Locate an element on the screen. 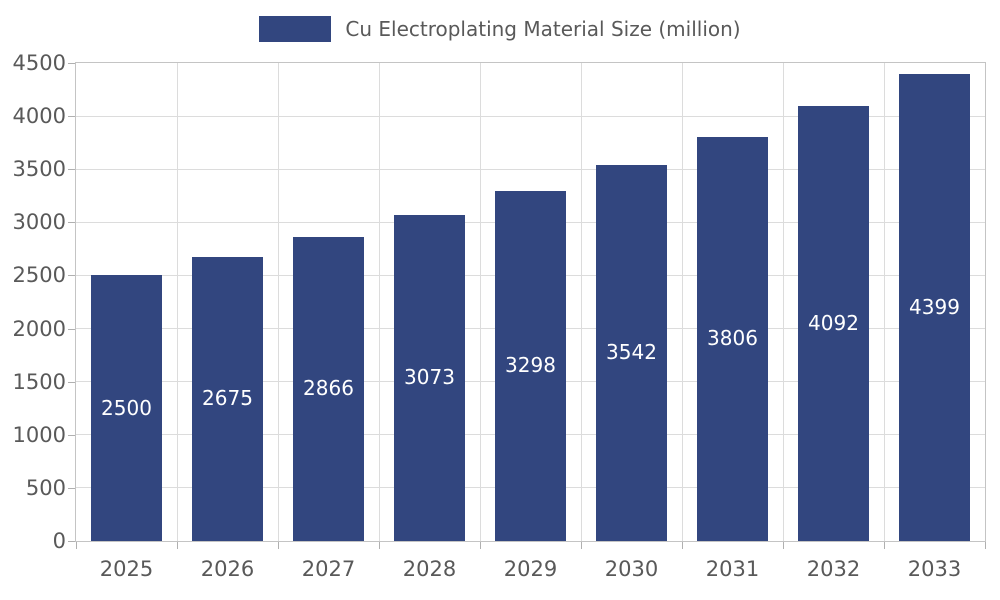 This screenshot has width=1000, height=600. y-tick-label: 2500 is located at coordinates (39, 275).